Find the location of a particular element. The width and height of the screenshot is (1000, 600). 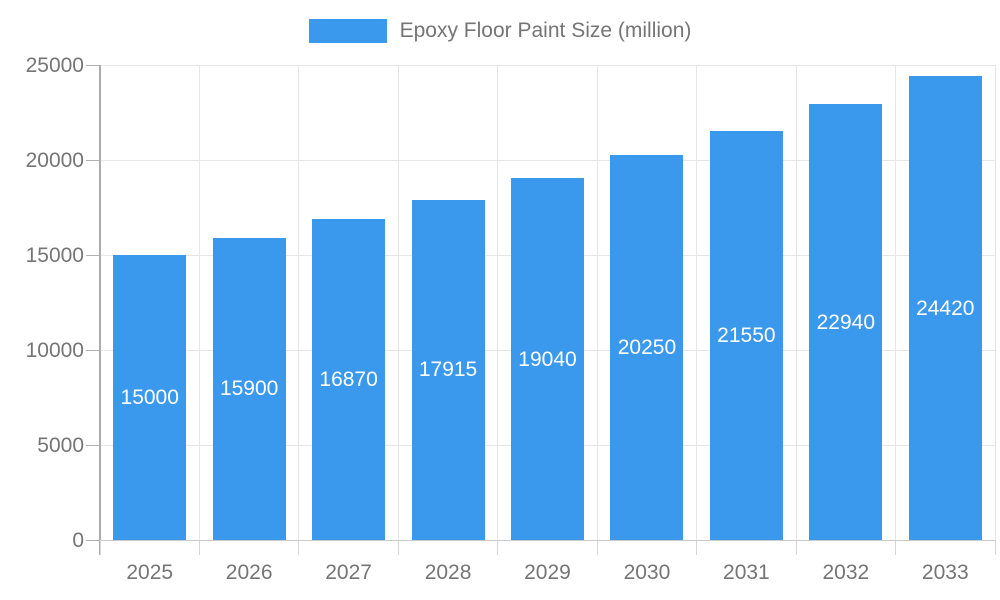

x-tick-label: 2028 is located at coordinates (448, 572).